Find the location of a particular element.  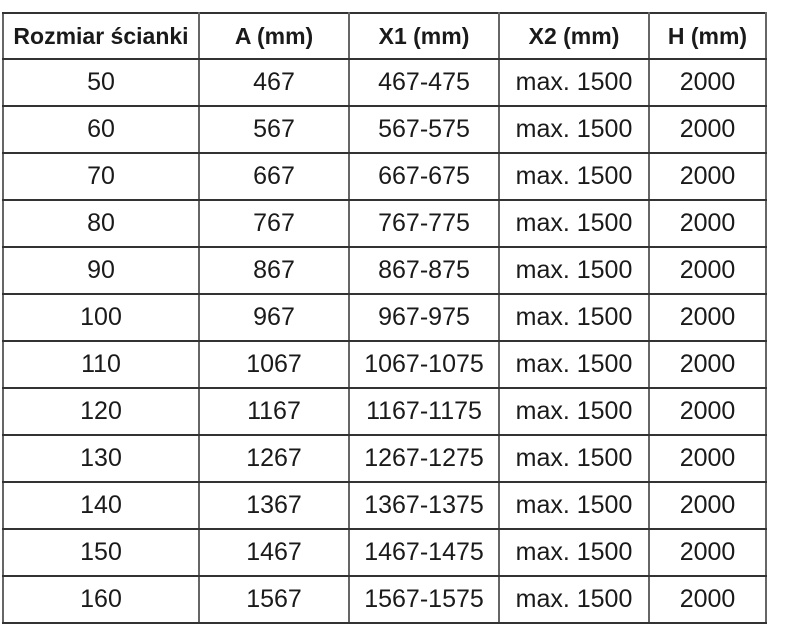

table-row: 70 667 667-675 max. 1500 2000 is located at coordinates (384, 176).